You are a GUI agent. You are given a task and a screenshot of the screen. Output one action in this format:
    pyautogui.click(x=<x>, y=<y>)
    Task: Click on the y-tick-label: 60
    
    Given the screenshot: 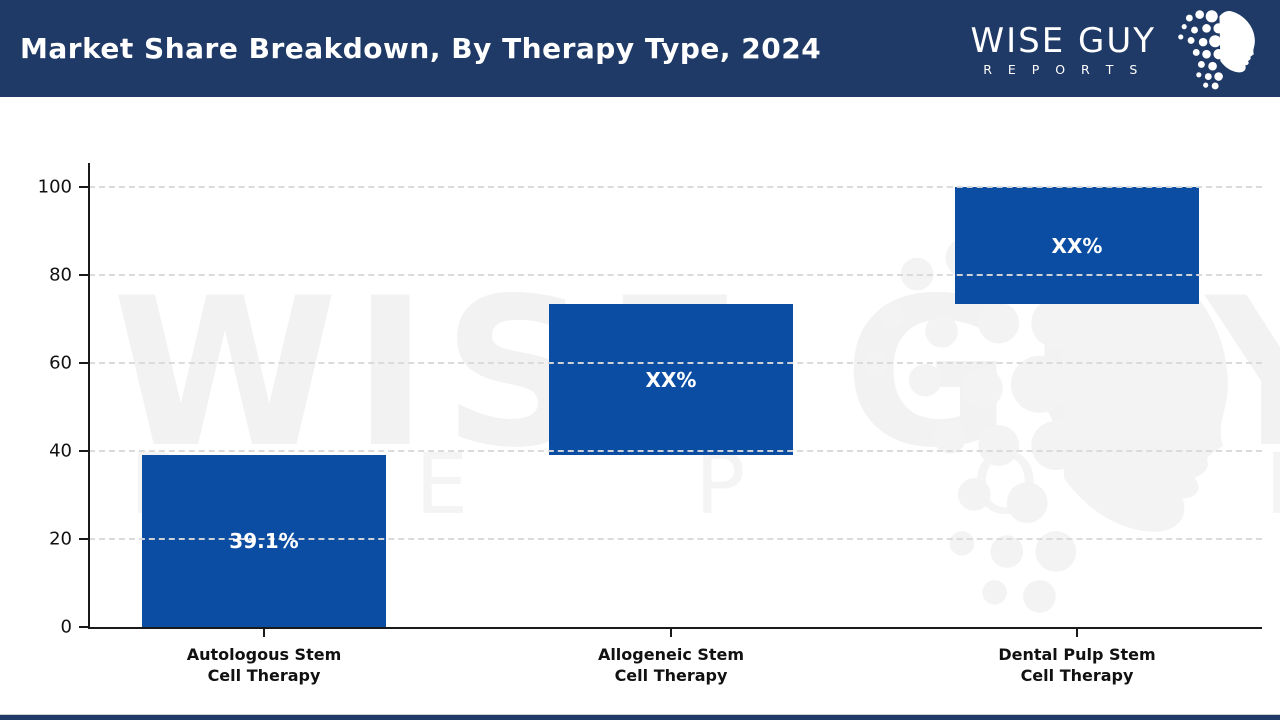 What is the action you would take?
    pyautogui.click(x=60, y=363)
    